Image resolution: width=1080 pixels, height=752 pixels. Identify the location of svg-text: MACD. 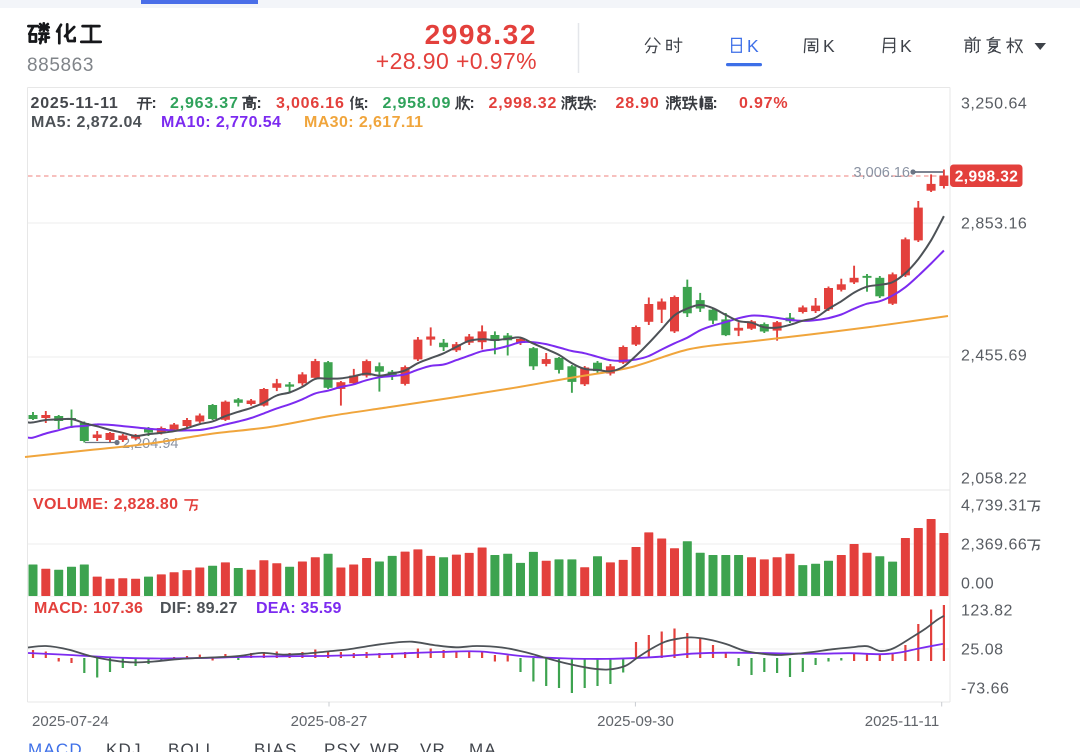
(55, 746).